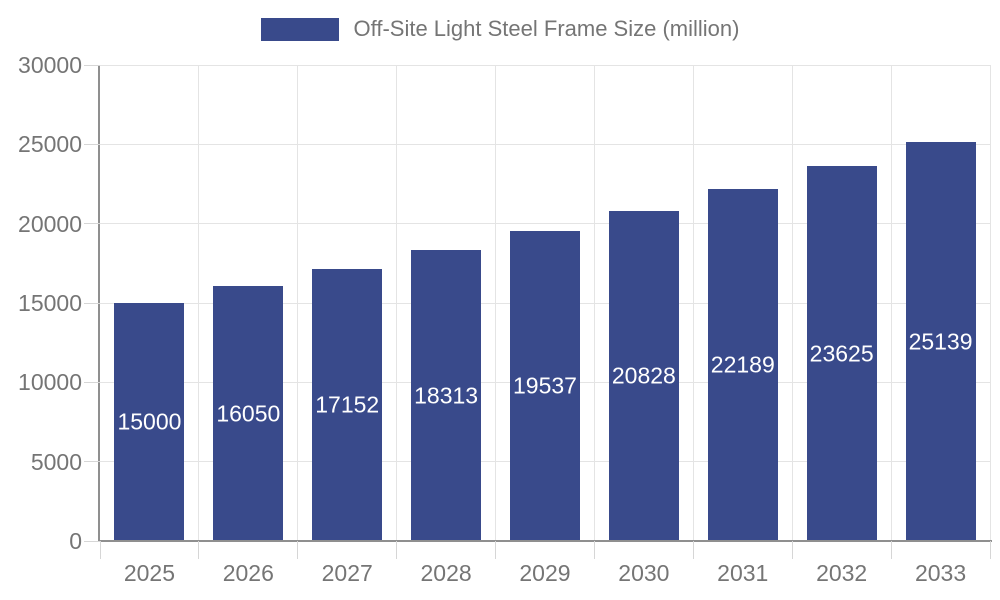 The height and width of the screenshot is (600, 1000). I want to click on bar-2027: 17152, so click(347, 404).